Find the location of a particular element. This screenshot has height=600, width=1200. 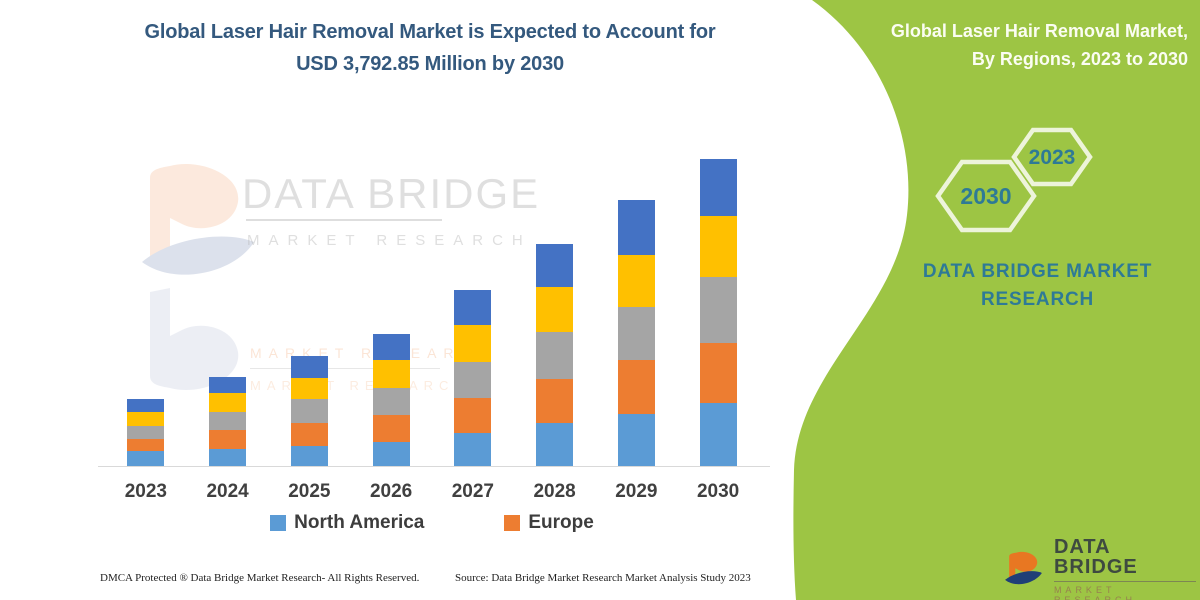

bar-slot-2024 is located at coordinates (228, 308).